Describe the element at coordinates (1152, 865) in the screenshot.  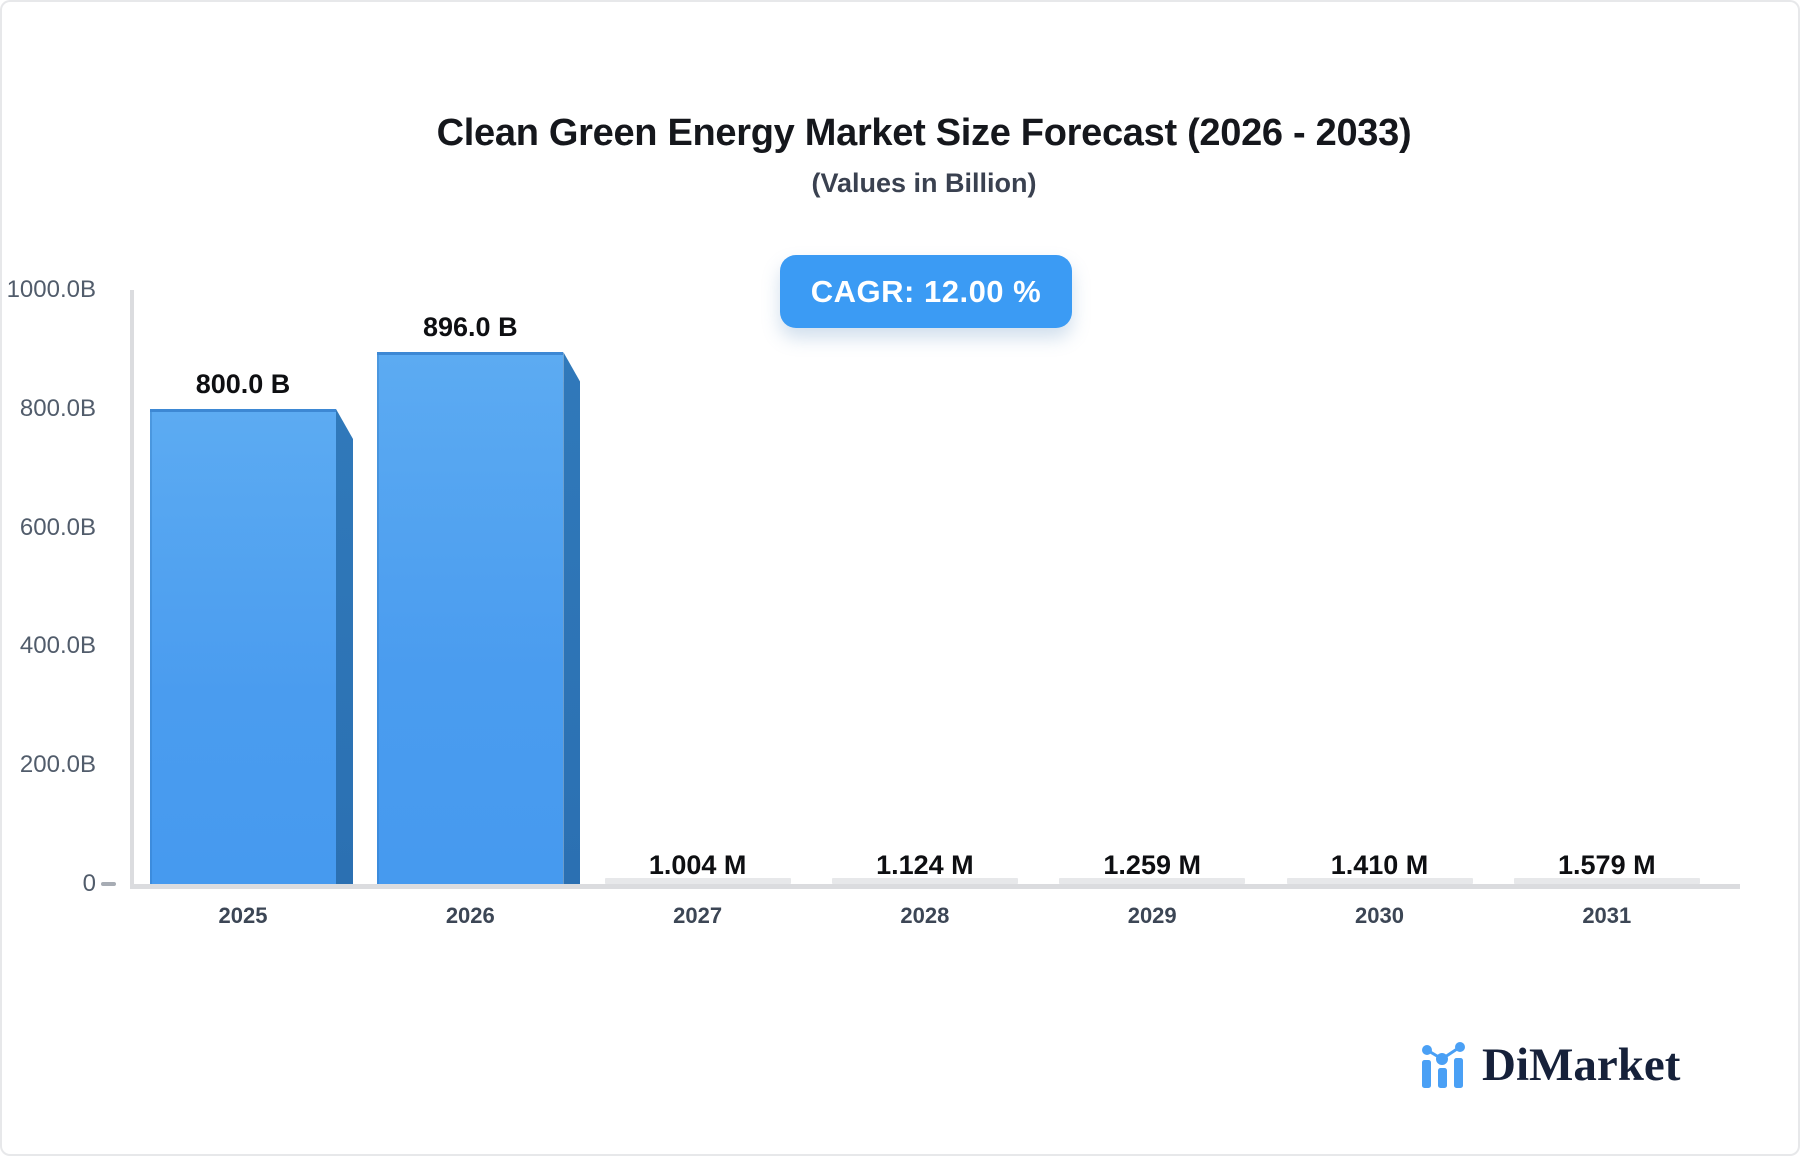
I see `bar-value-label: 1.259 M` at that location.